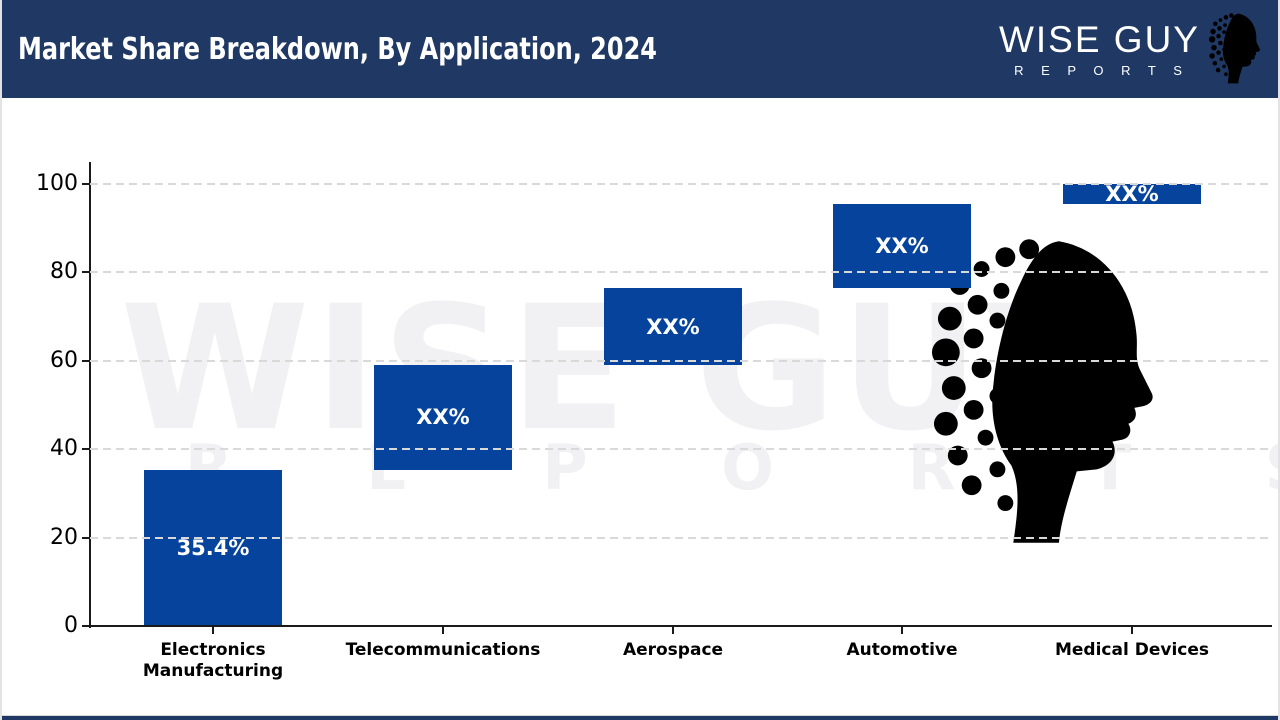 This screenshot has height=720, width=1280. What do you see at coordinates (902, 650) in the screenshot?
I see `x-category-label: Automotive` at bounding box center [902, 650].